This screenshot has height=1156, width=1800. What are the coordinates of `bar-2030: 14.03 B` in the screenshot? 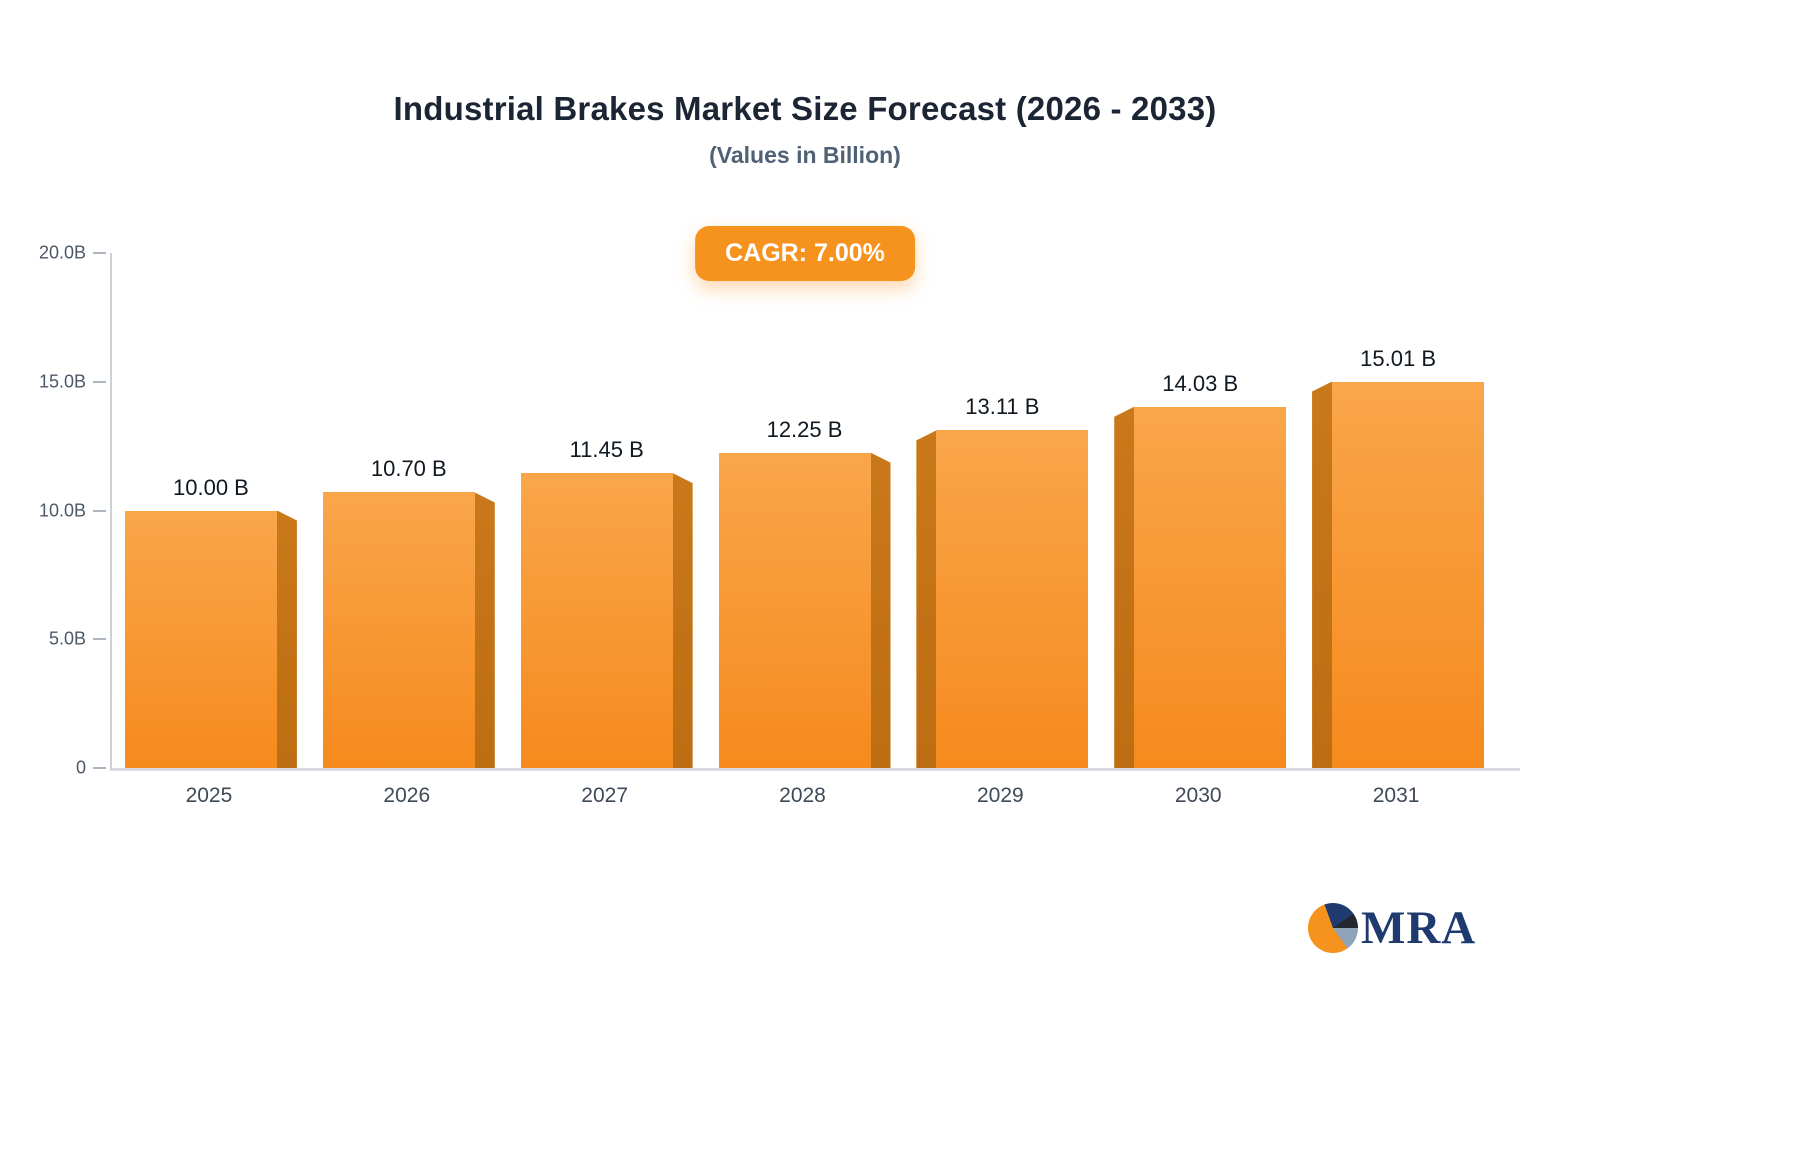 It's located at (1200, 569).